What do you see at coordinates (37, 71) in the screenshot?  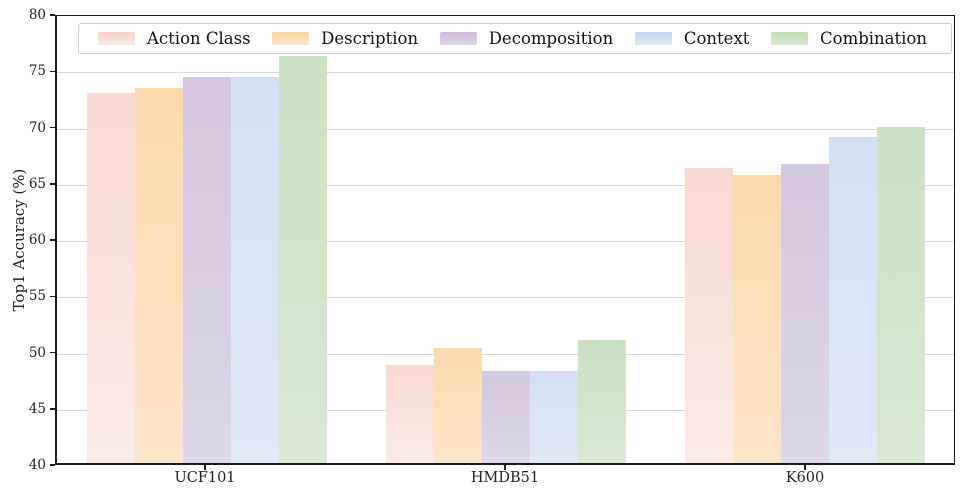 I see `y-tick-label-75: 75` at bounding box center [37, 71].